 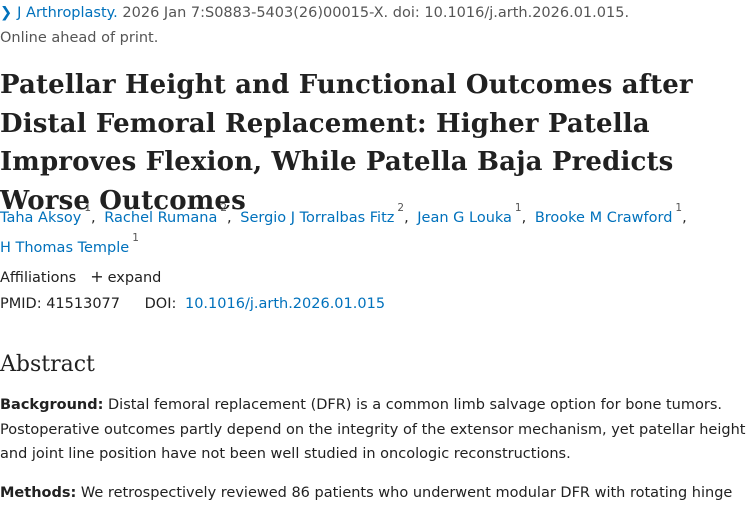 What do you see at coordinates (80, 277) in the screenshot?
I see `affiliations-toggle: Affiliations + expand` at bounding box center [80, 277].